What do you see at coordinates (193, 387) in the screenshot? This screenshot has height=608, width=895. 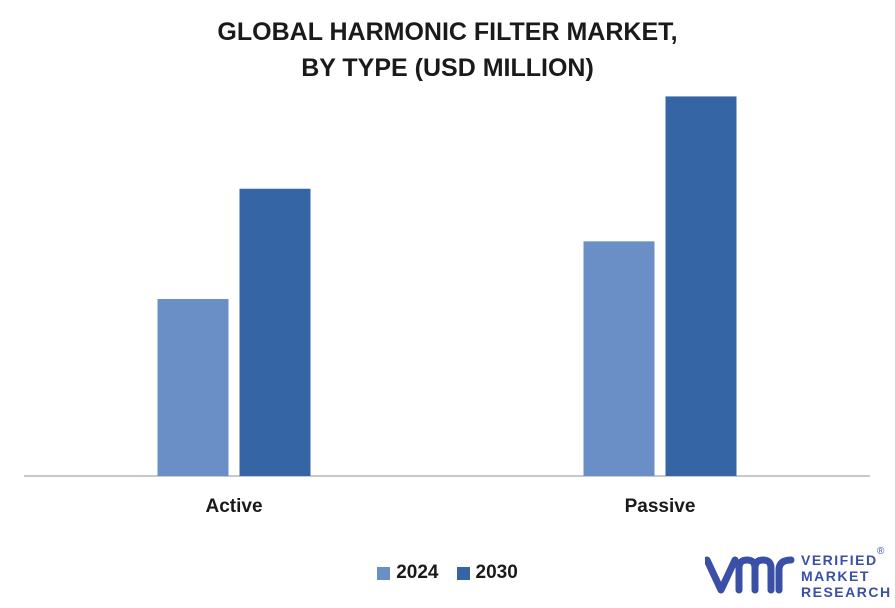 I see `bar-active-2024` at bounding box center [193, 387].